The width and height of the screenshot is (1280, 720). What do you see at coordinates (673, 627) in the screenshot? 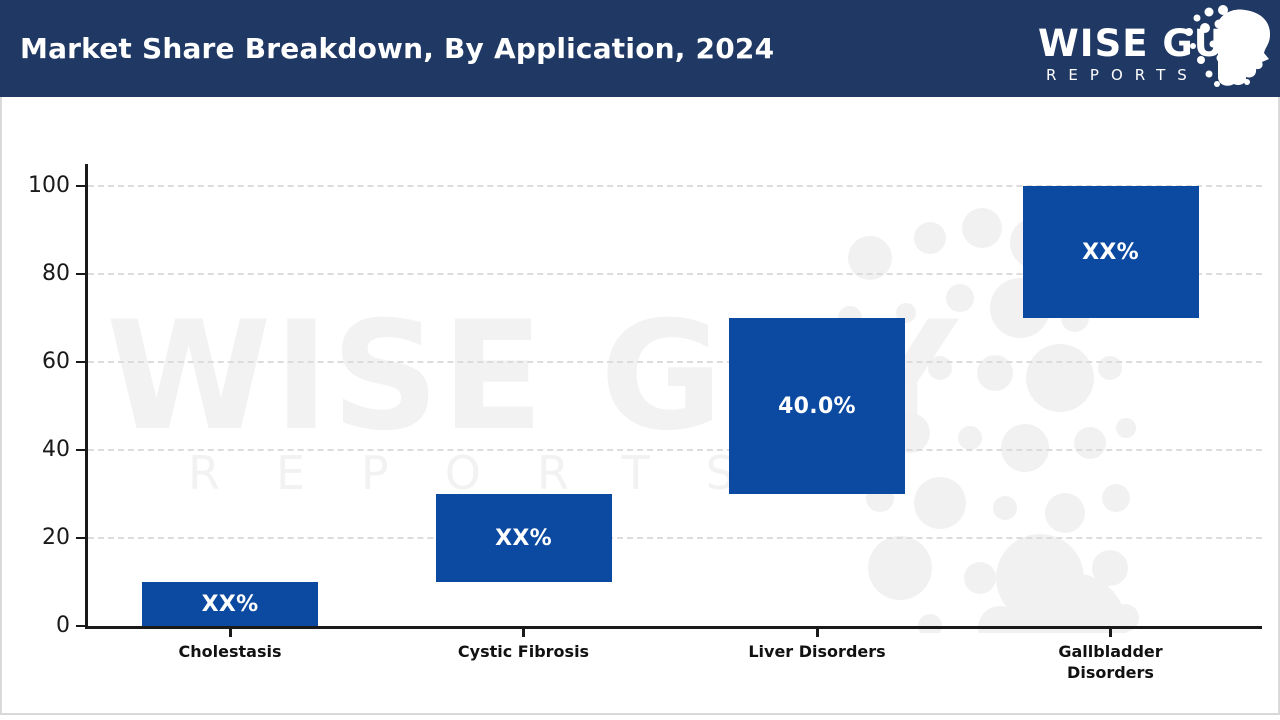
I see `x-axis-spine` at bounding box center [673, 627].